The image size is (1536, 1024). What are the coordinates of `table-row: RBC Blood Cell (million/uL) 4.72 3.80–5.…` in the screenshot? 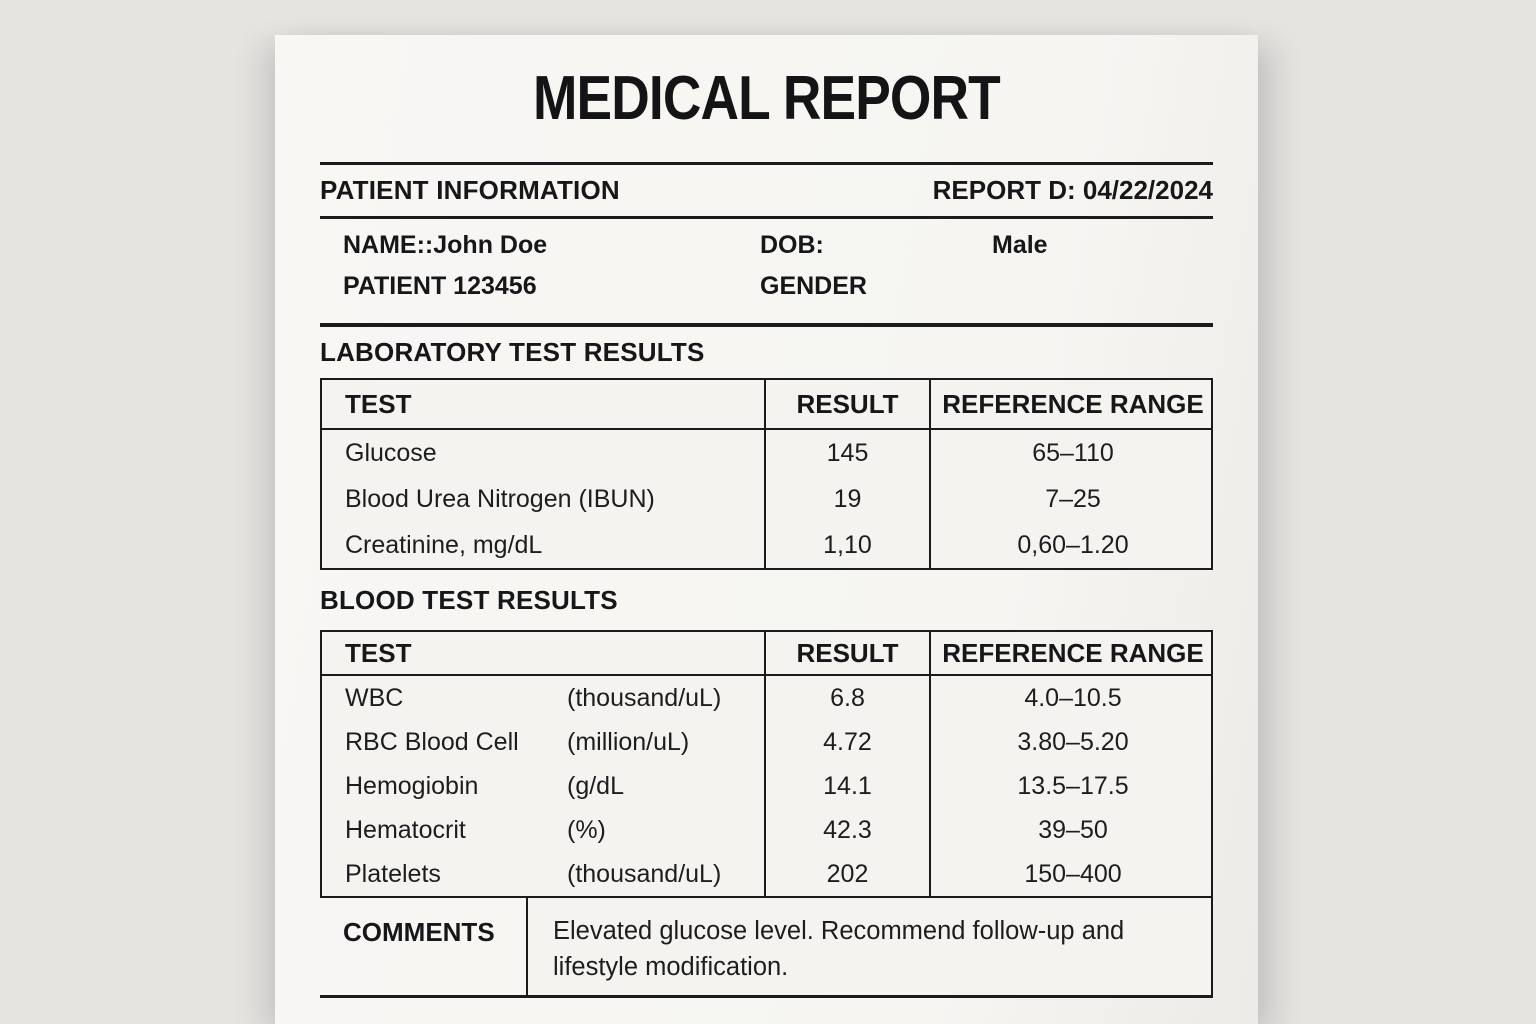 It's located at (766, 742).